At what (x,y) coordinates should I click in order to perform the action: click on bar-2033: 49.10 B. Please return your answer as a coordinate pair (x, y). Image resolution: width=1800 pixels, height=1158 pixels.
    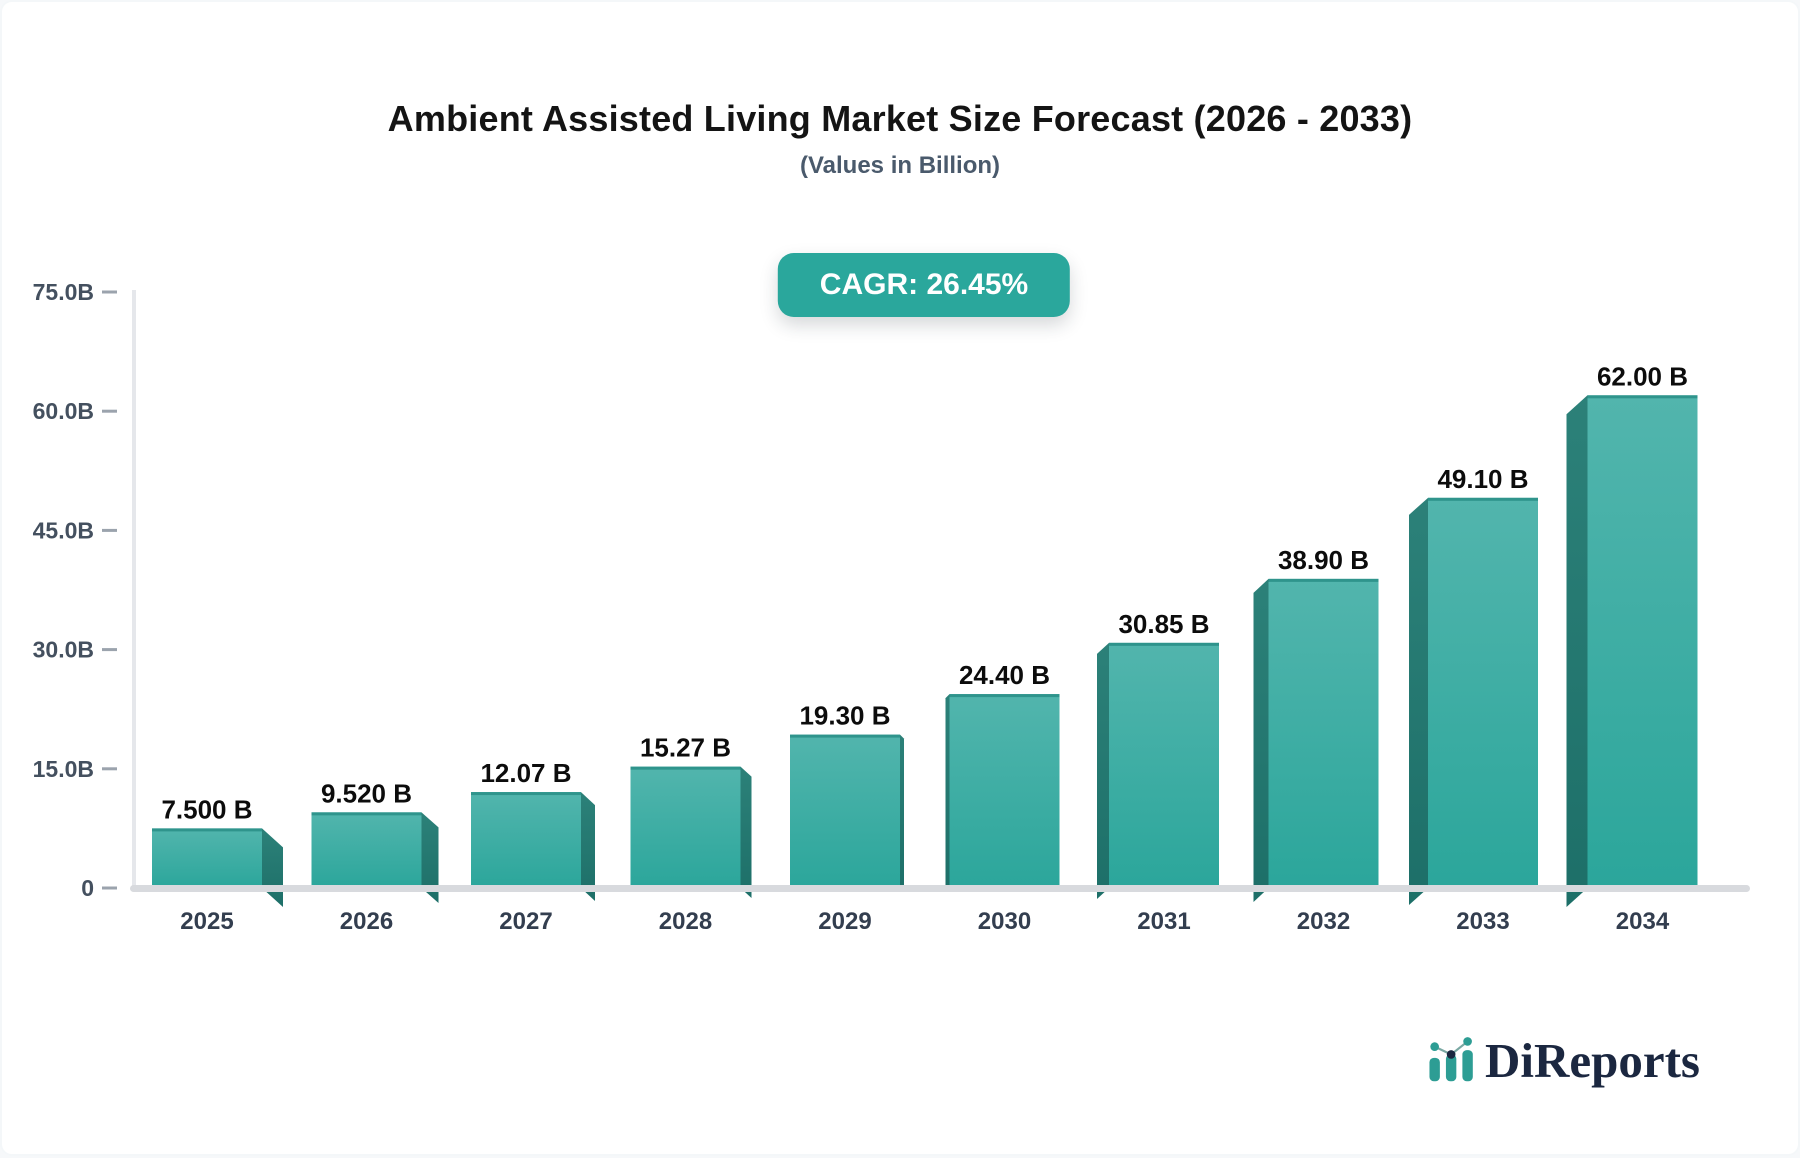
    Looking at the image, I should click on (1473, 684).